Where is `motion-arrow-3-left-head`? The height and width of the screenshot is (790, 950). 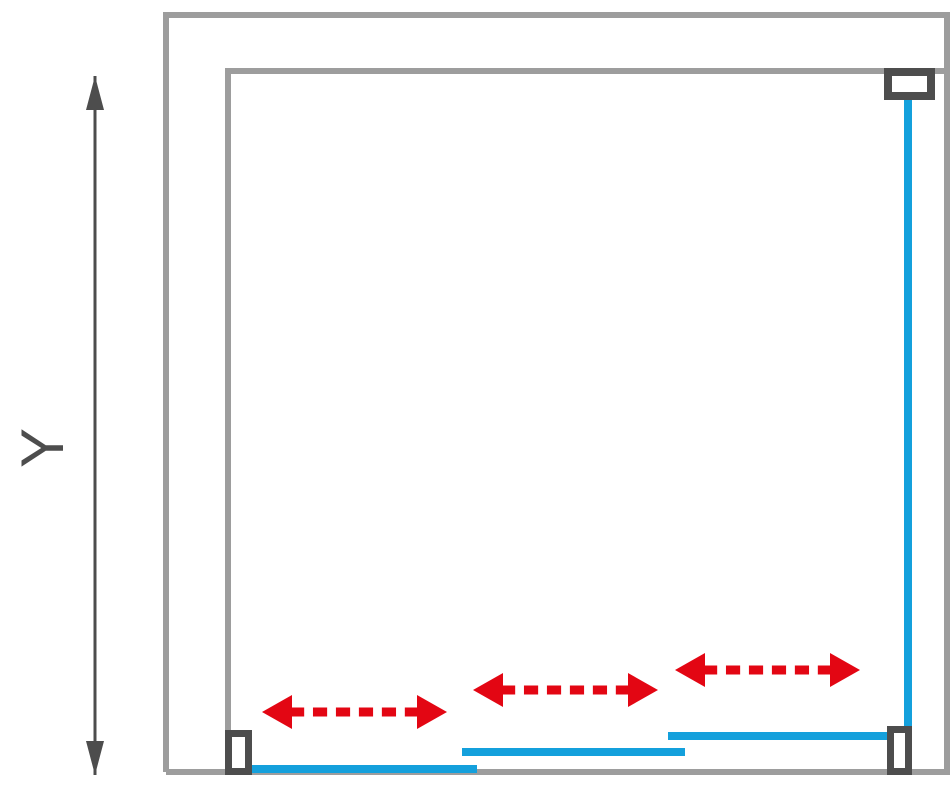 motion-arrow-3-left-head is located at coordinates (690, 670).